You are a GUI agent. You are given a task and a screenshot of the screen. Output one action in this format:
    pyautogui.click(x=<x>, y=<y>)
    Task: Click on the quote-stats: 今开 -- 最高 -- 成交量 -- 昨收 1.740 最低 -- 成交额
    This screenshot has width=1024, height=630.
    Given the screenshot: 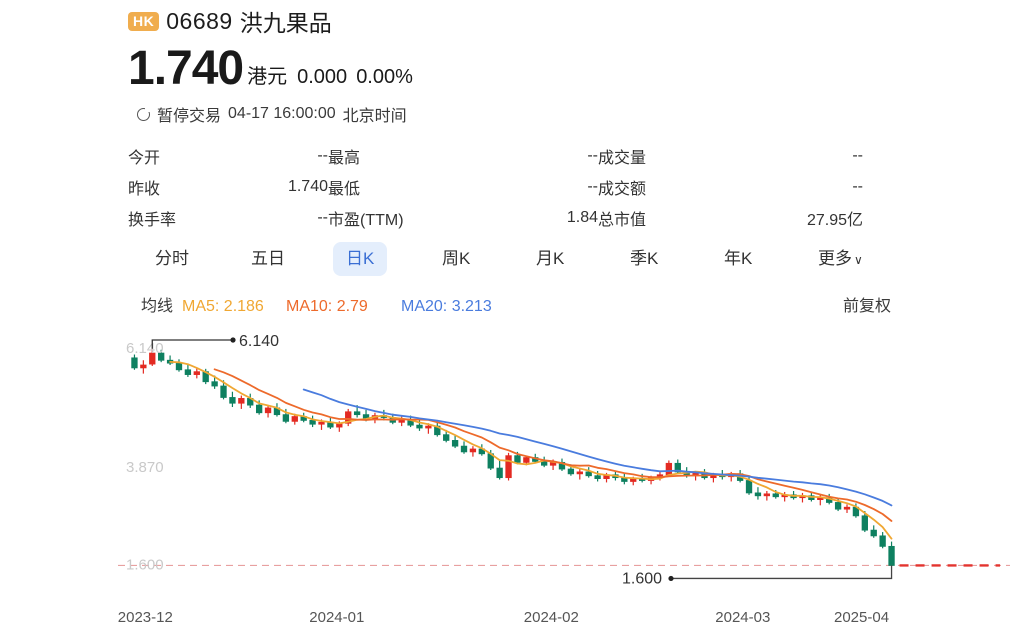 What is the action you would take?
    pyautogui.click(x=515, y=186)
    